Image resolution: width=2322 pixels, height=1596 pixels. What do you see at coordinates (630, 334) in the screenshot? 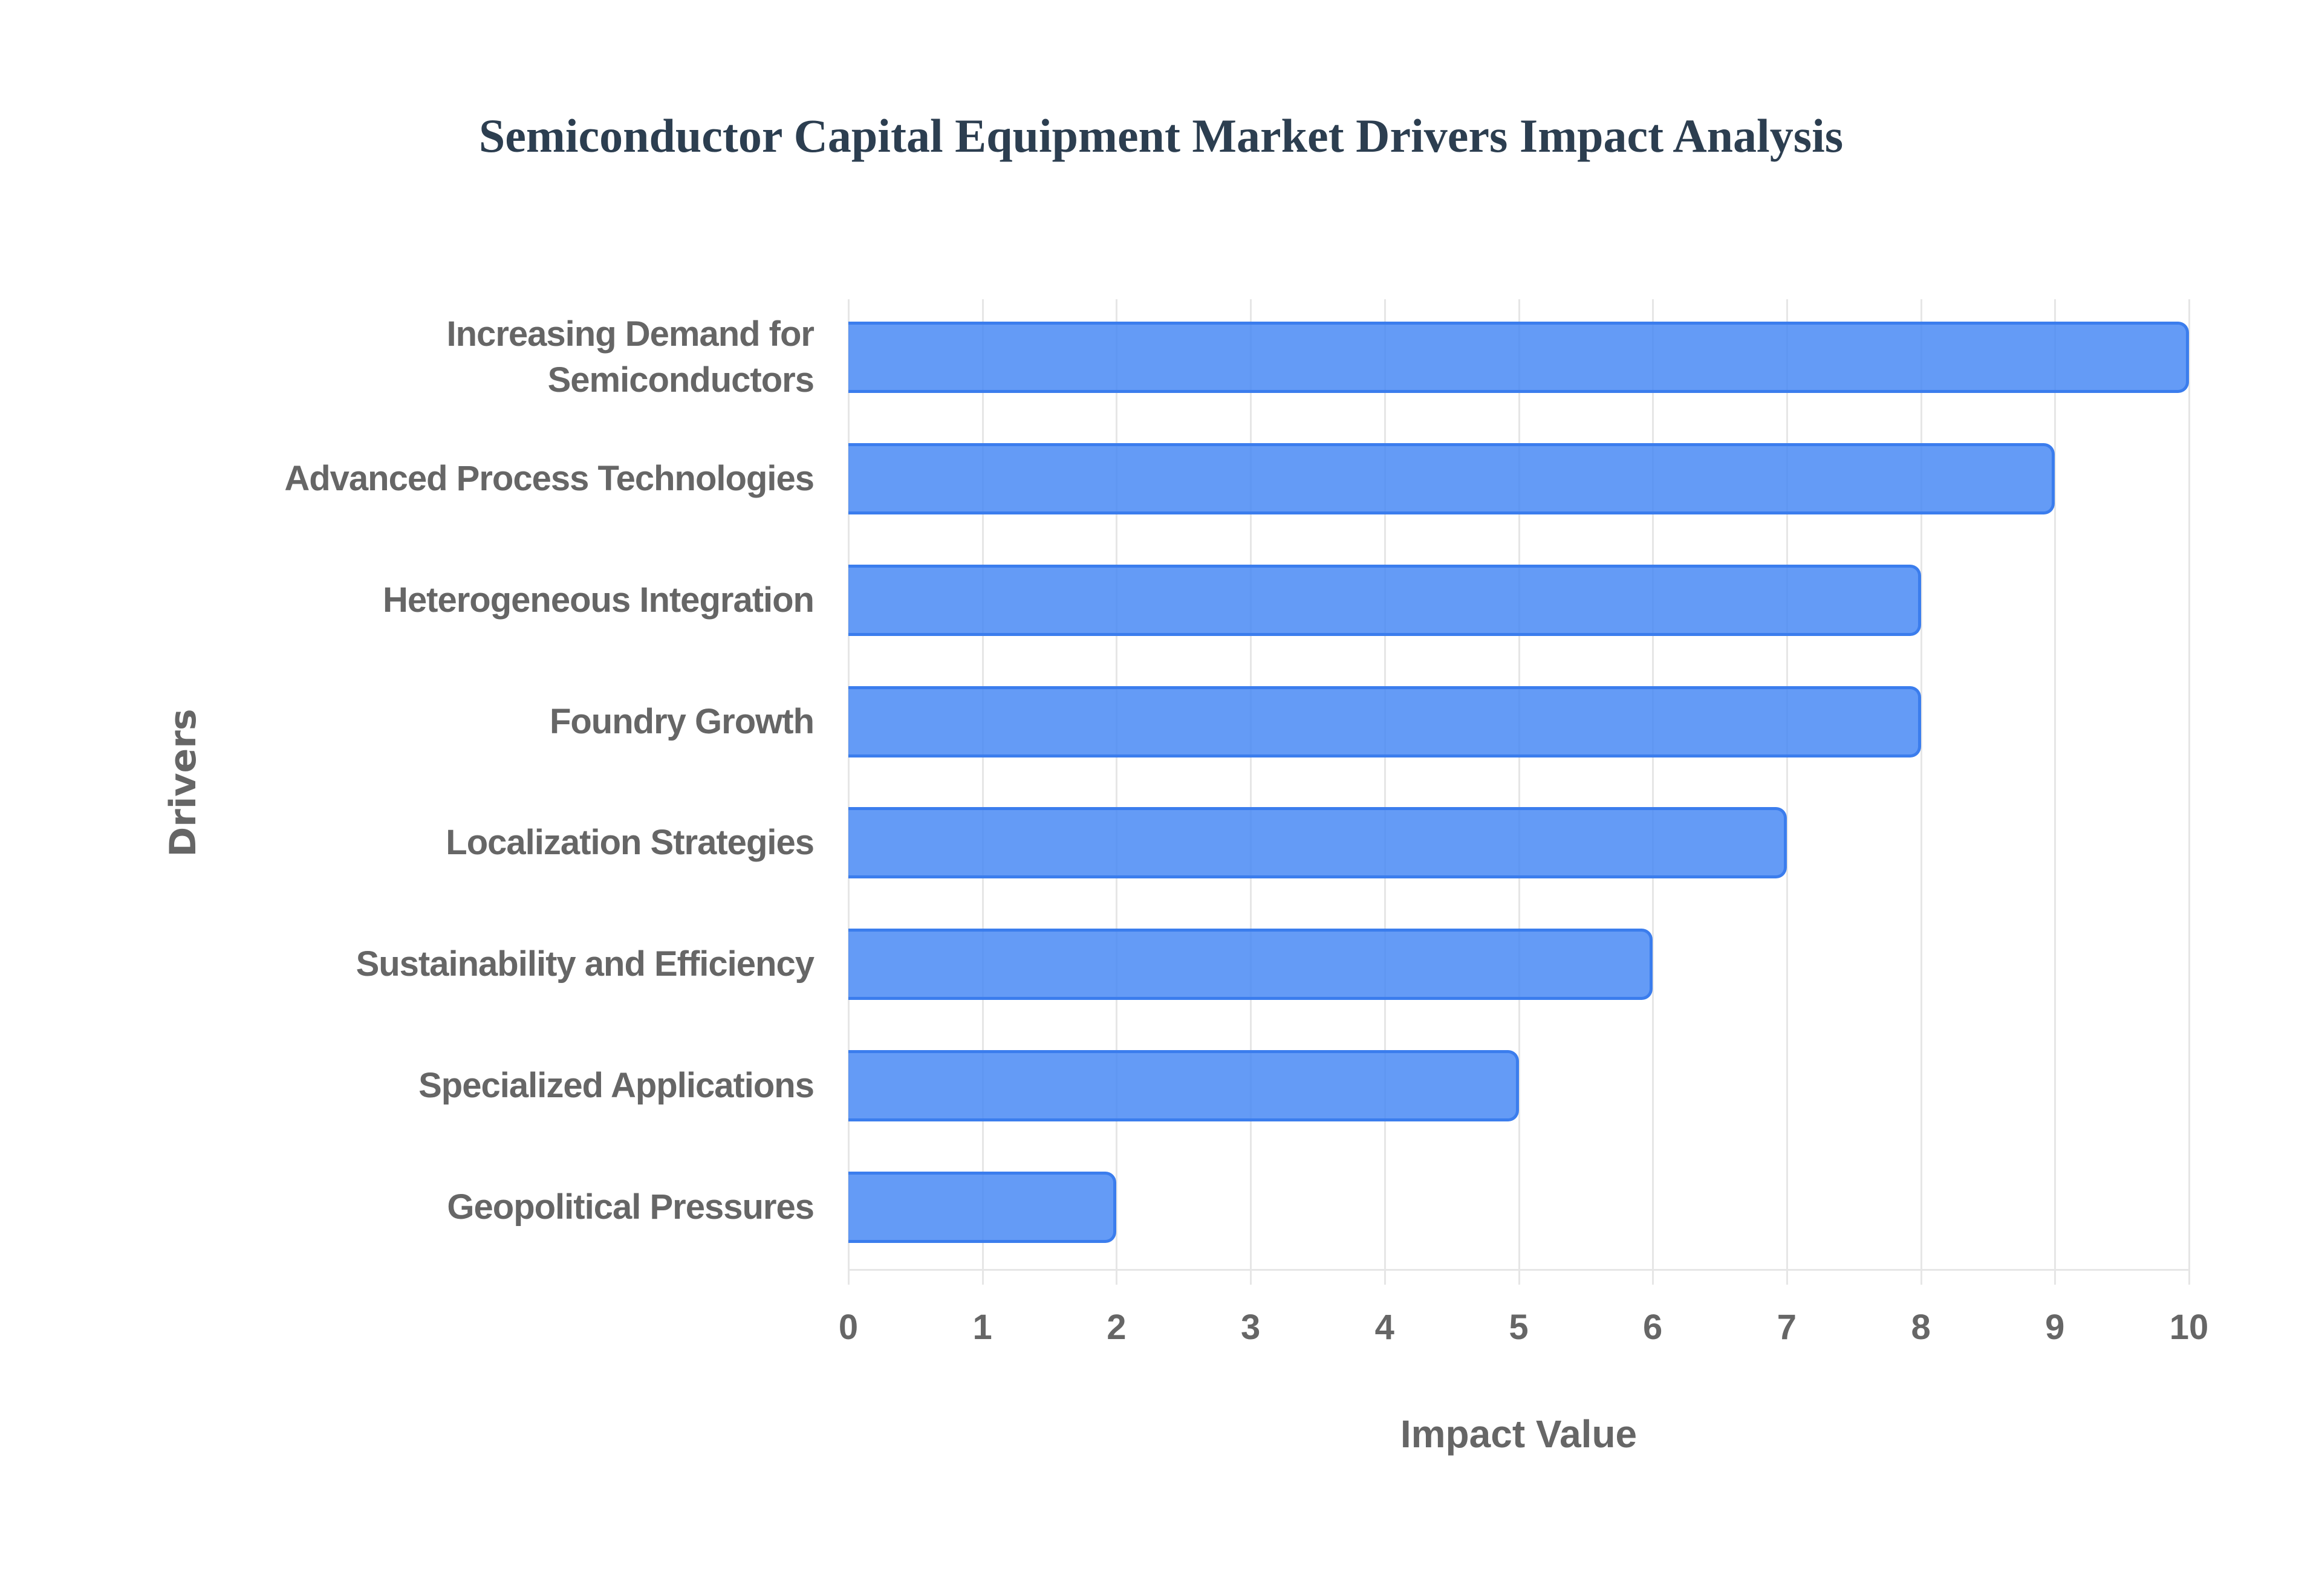
I see `y-tick-label-line: Increasing Demand for` at bounding box center [630, 334].